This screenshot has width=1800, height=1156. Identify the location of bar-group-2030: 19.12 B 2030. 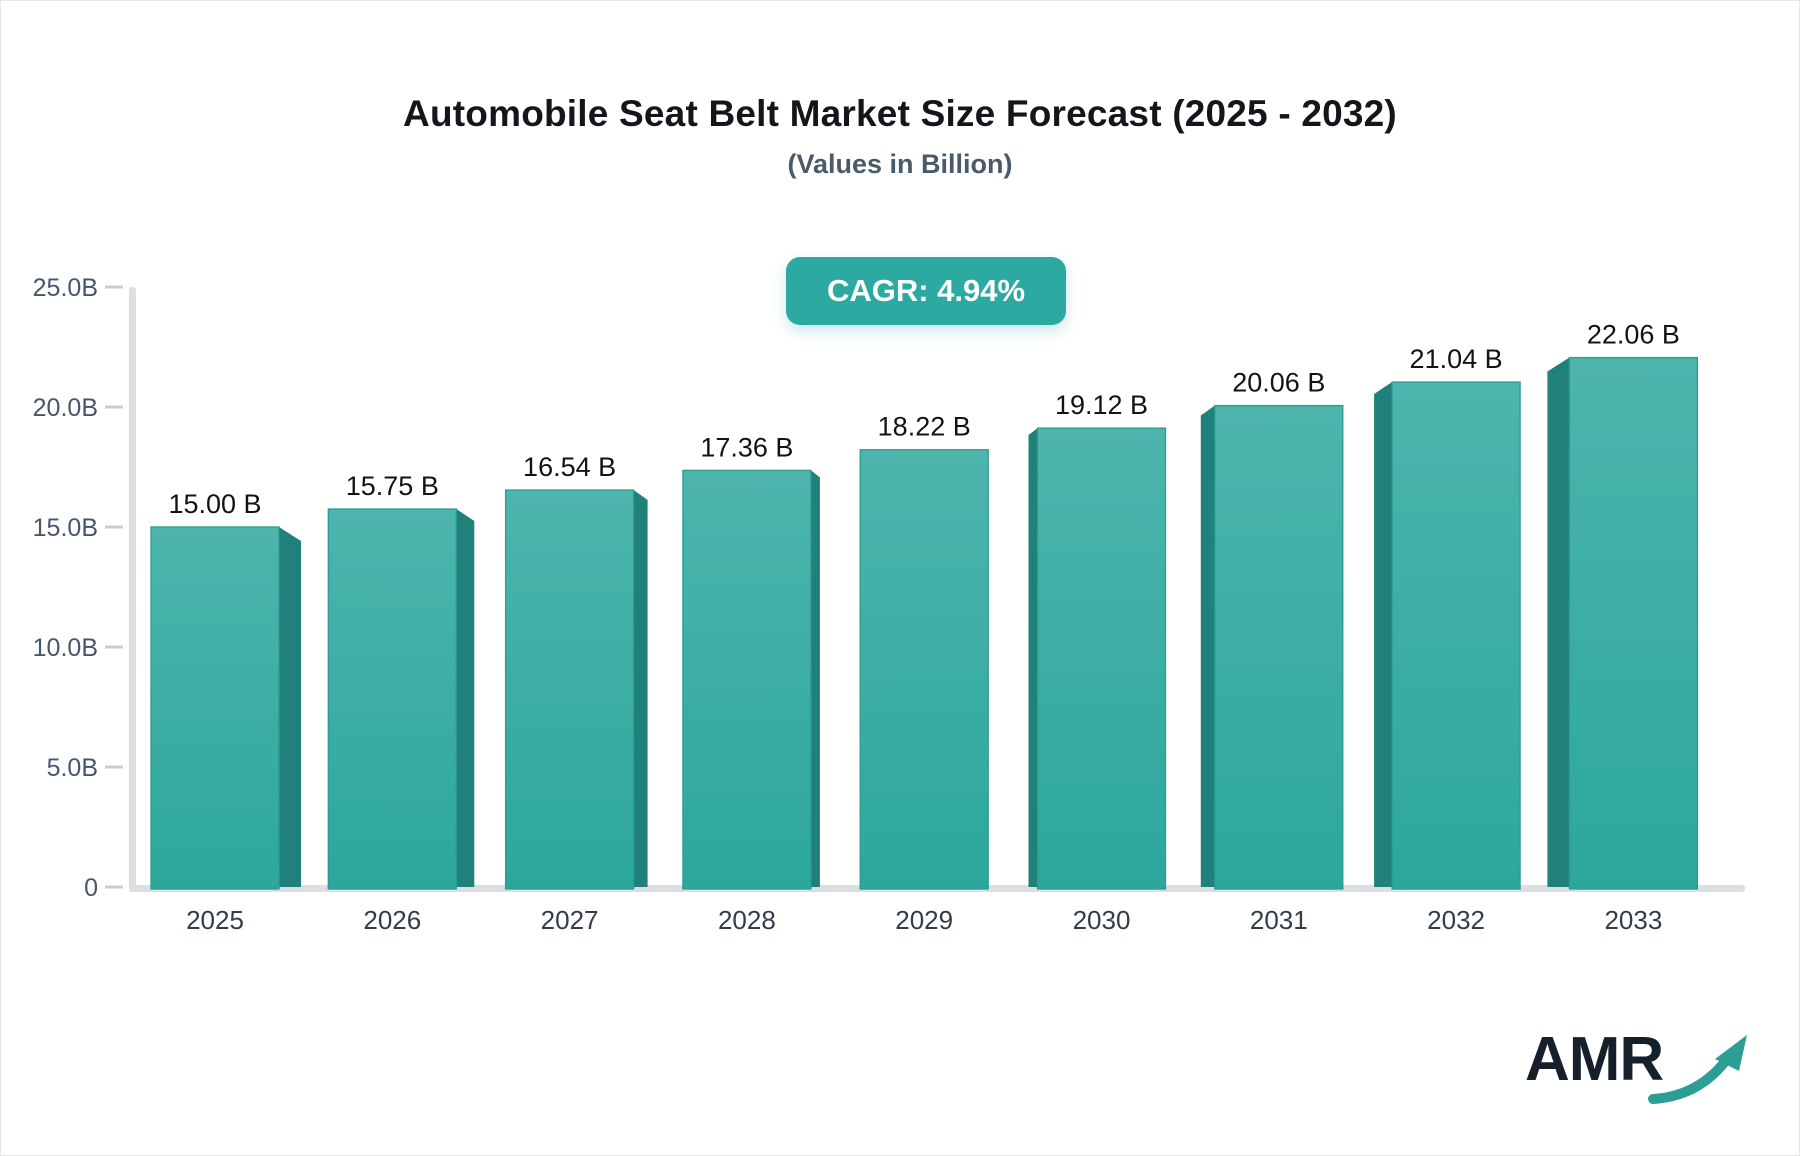
(1097, 662).